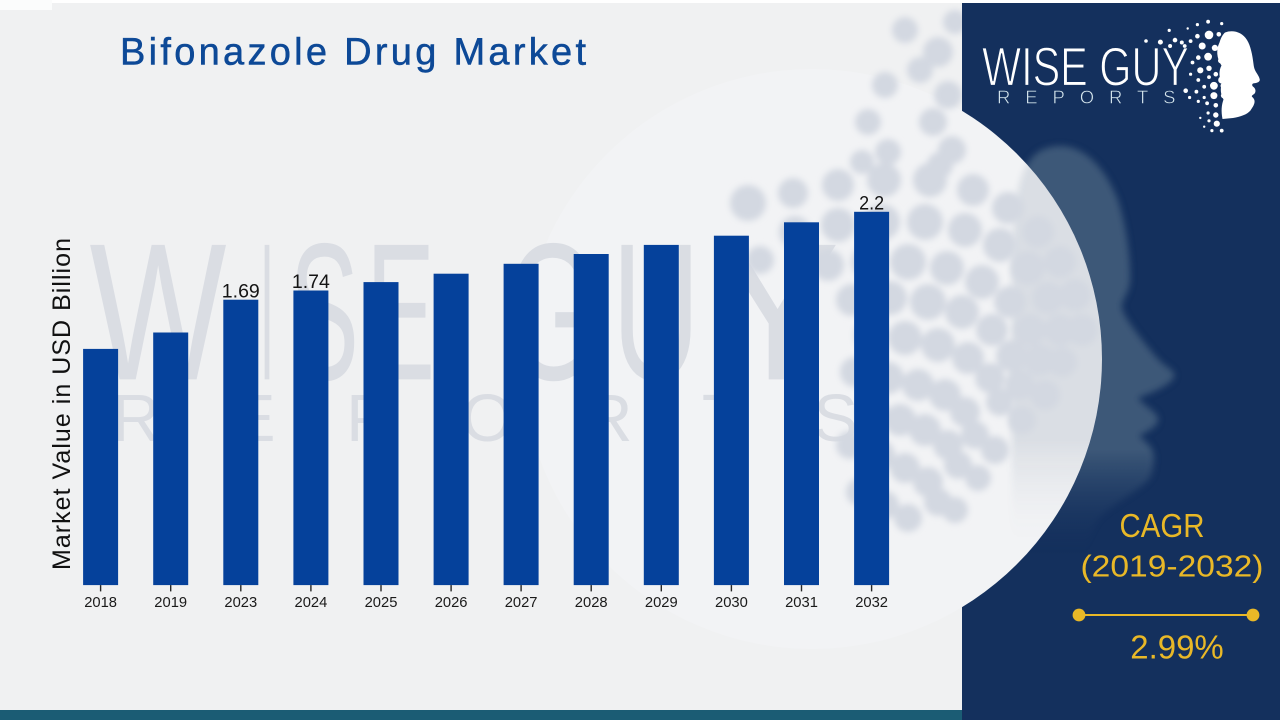 This screenshot has width=1280, height=725. What do you see at coordinates (1092, 97) in the screenshot?
I see `svg-text: REPORTS` at bounding box center [1092, 97].